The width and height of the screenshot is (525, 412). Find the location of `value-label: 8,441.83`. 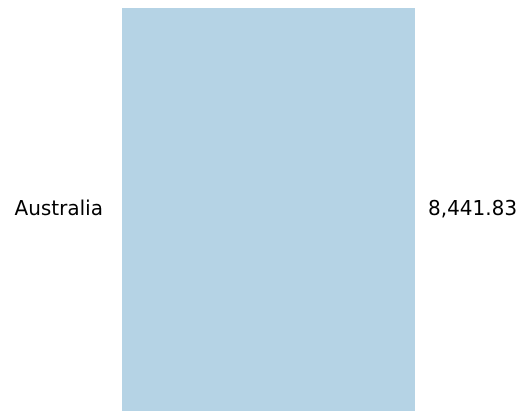

value-label: 8,441.83 is located at coordinates (472, 208).